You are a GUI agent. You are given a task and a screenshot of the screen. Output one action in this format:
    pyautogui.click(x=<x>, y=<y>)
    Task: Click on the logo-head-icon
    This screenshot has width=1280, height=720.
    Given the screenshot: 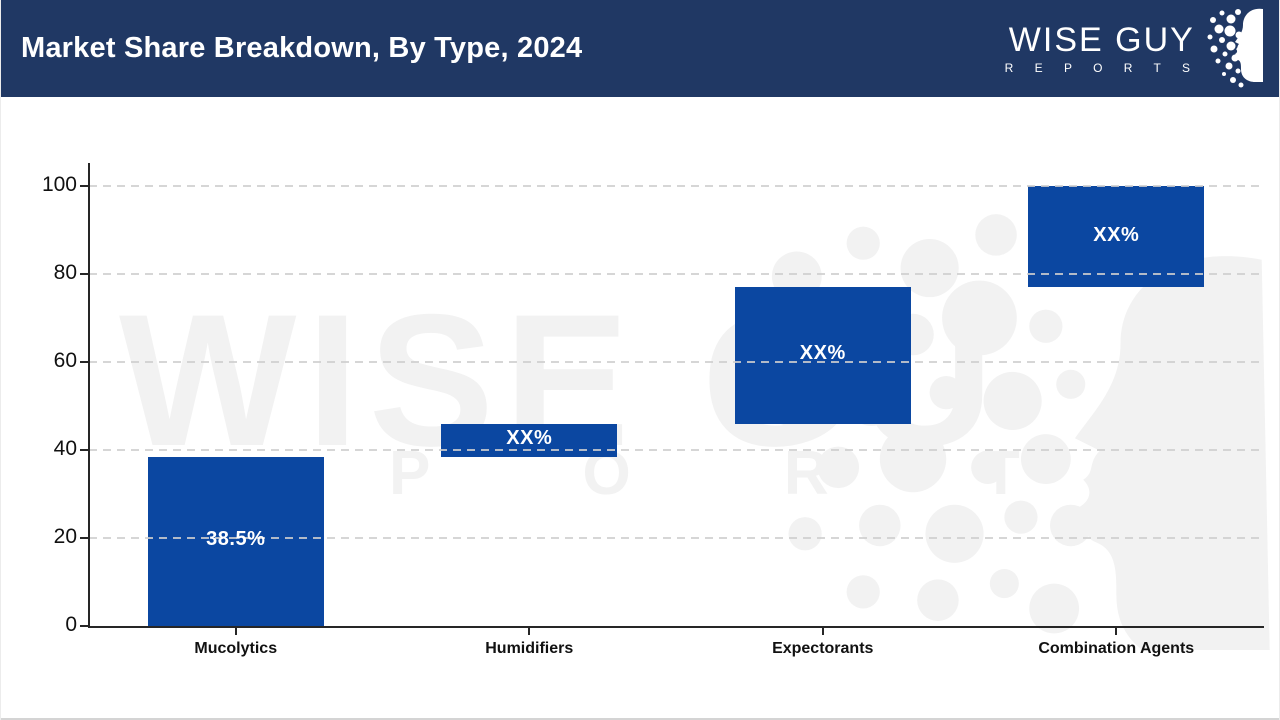 What is the action you would take?
    pyautogui.click(x=1235, y=47)
    